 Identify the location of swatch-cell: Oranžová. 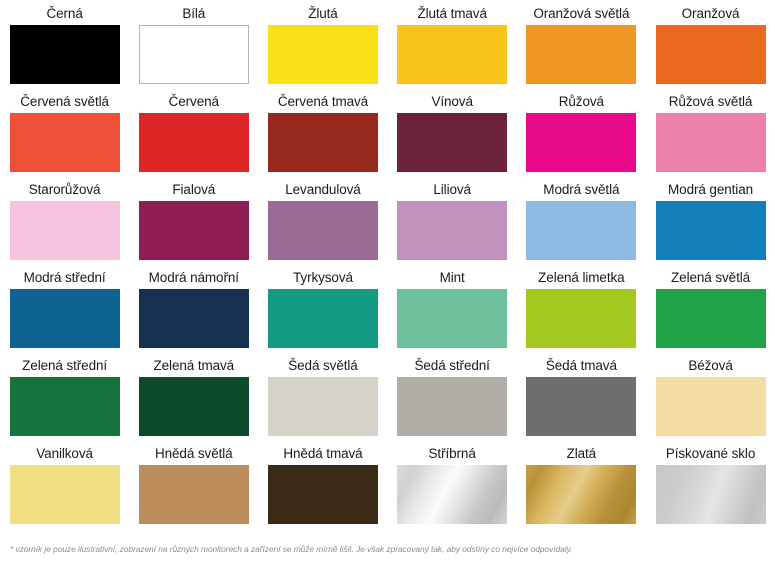
(710, 46).